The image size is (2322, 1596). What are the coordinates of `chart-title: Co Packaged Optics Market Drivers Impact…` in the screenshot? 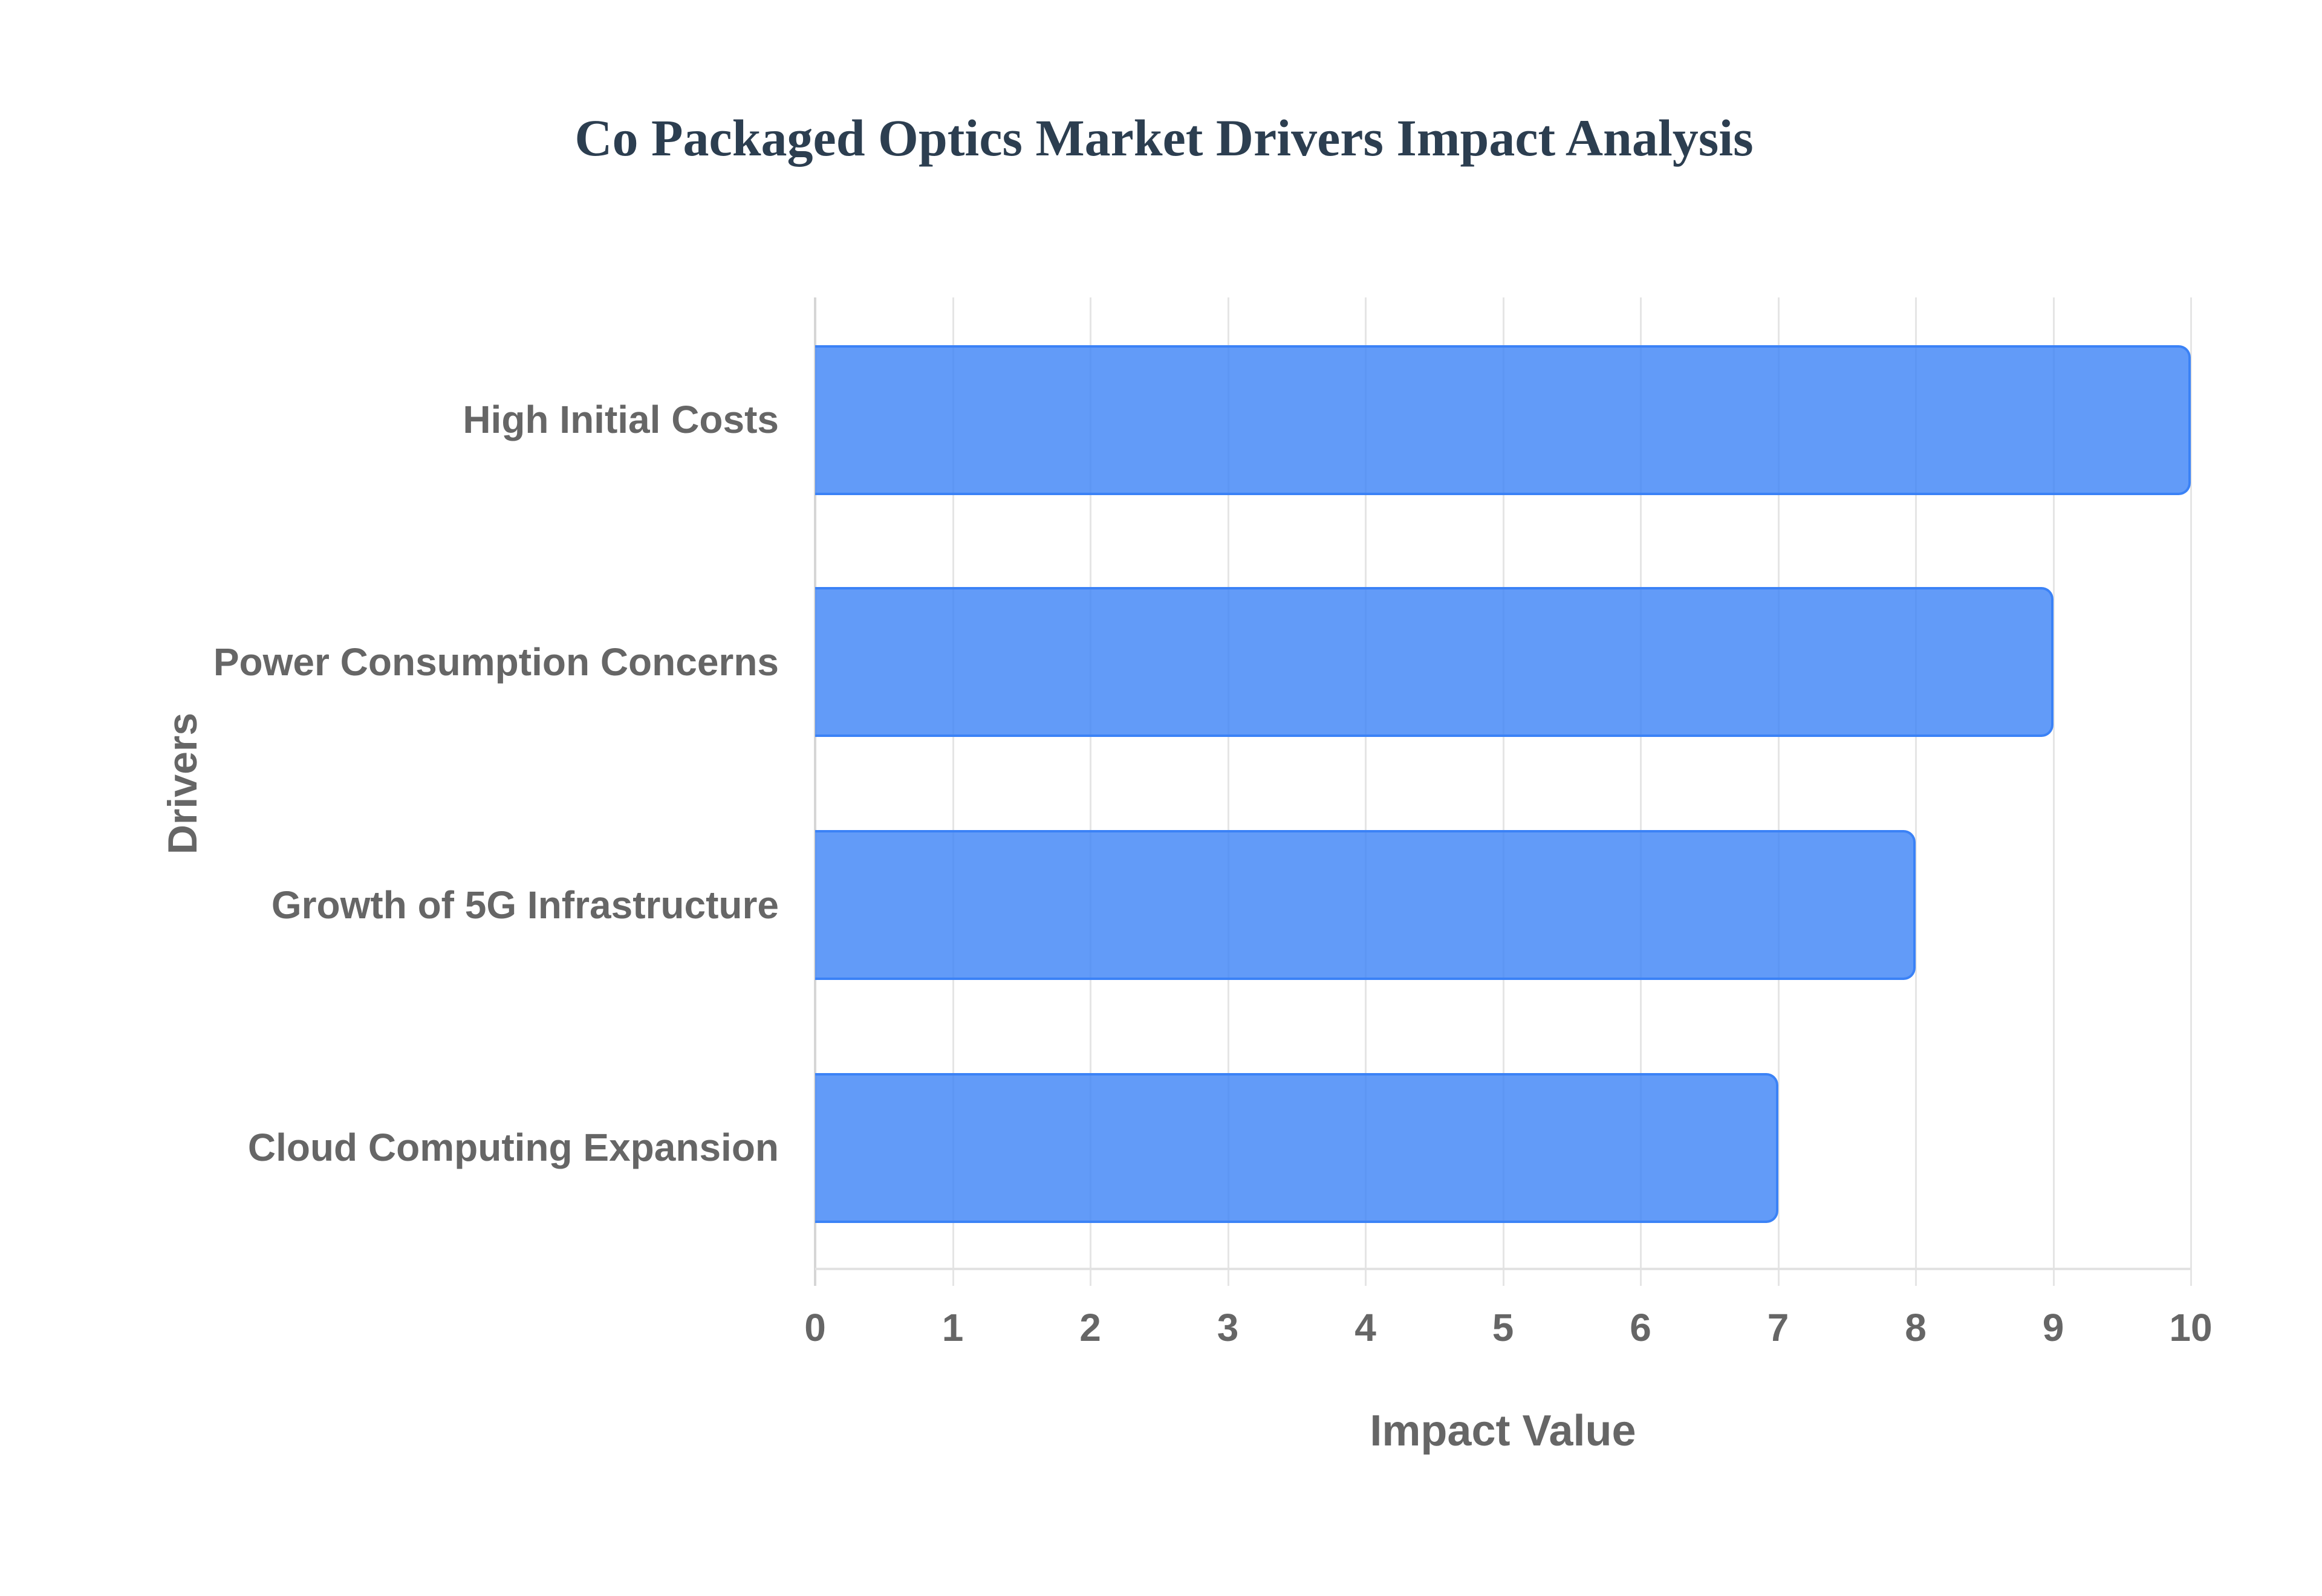 It's located at (1164, 138).